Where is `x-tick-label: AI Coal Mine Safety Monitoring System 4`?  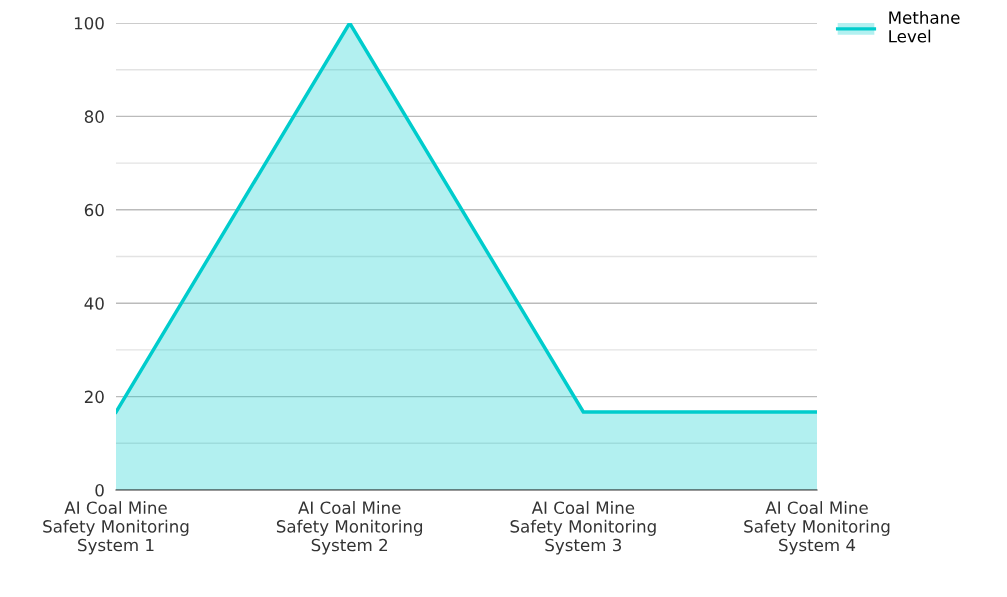
x-tick-label: AI Coal Mine Safety Monitoring System 4 is located at coordinates (817, 528).